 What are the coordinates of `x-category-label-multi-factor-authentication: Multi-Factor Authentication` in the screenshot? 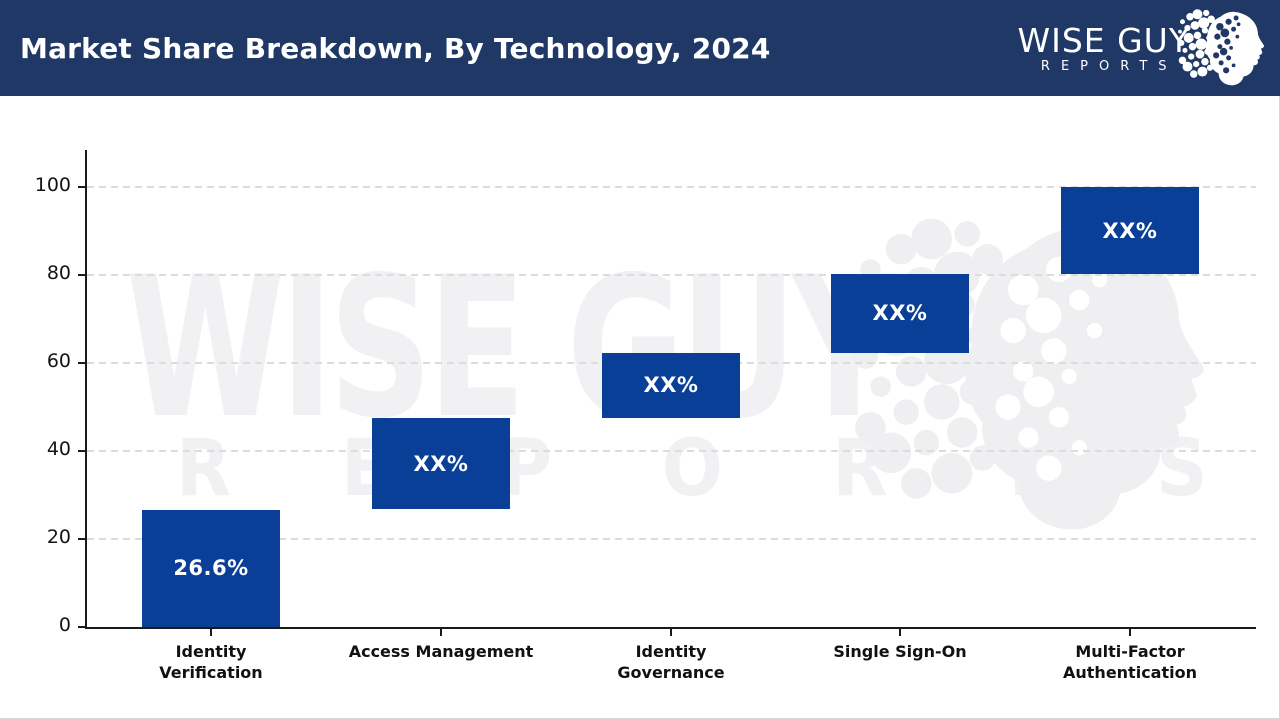 It's located at (1130, 662).